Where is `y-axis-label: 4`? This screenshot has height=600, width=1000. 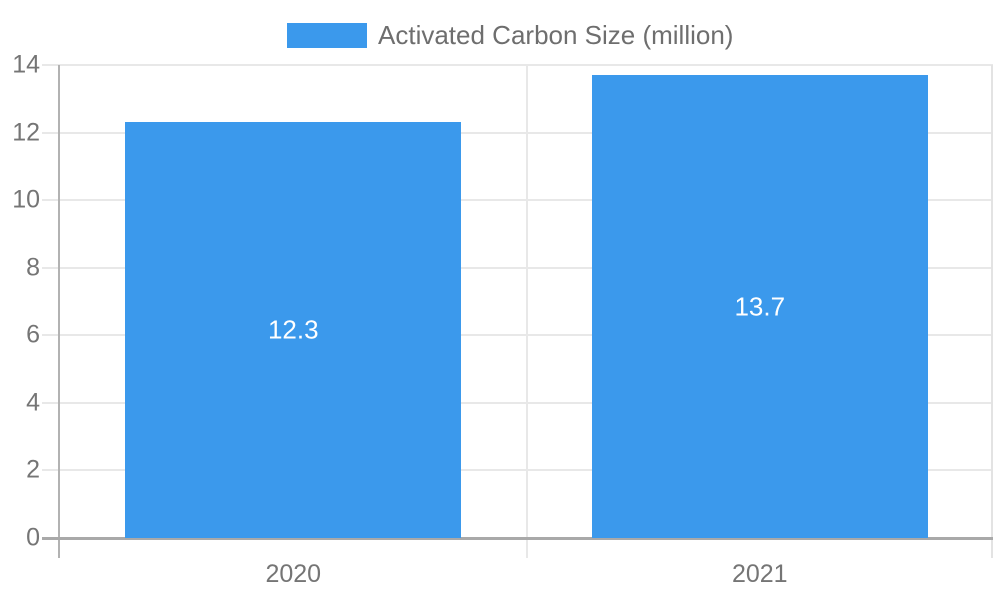 y-axis-label: 4 is located at coordinates (33, 402).